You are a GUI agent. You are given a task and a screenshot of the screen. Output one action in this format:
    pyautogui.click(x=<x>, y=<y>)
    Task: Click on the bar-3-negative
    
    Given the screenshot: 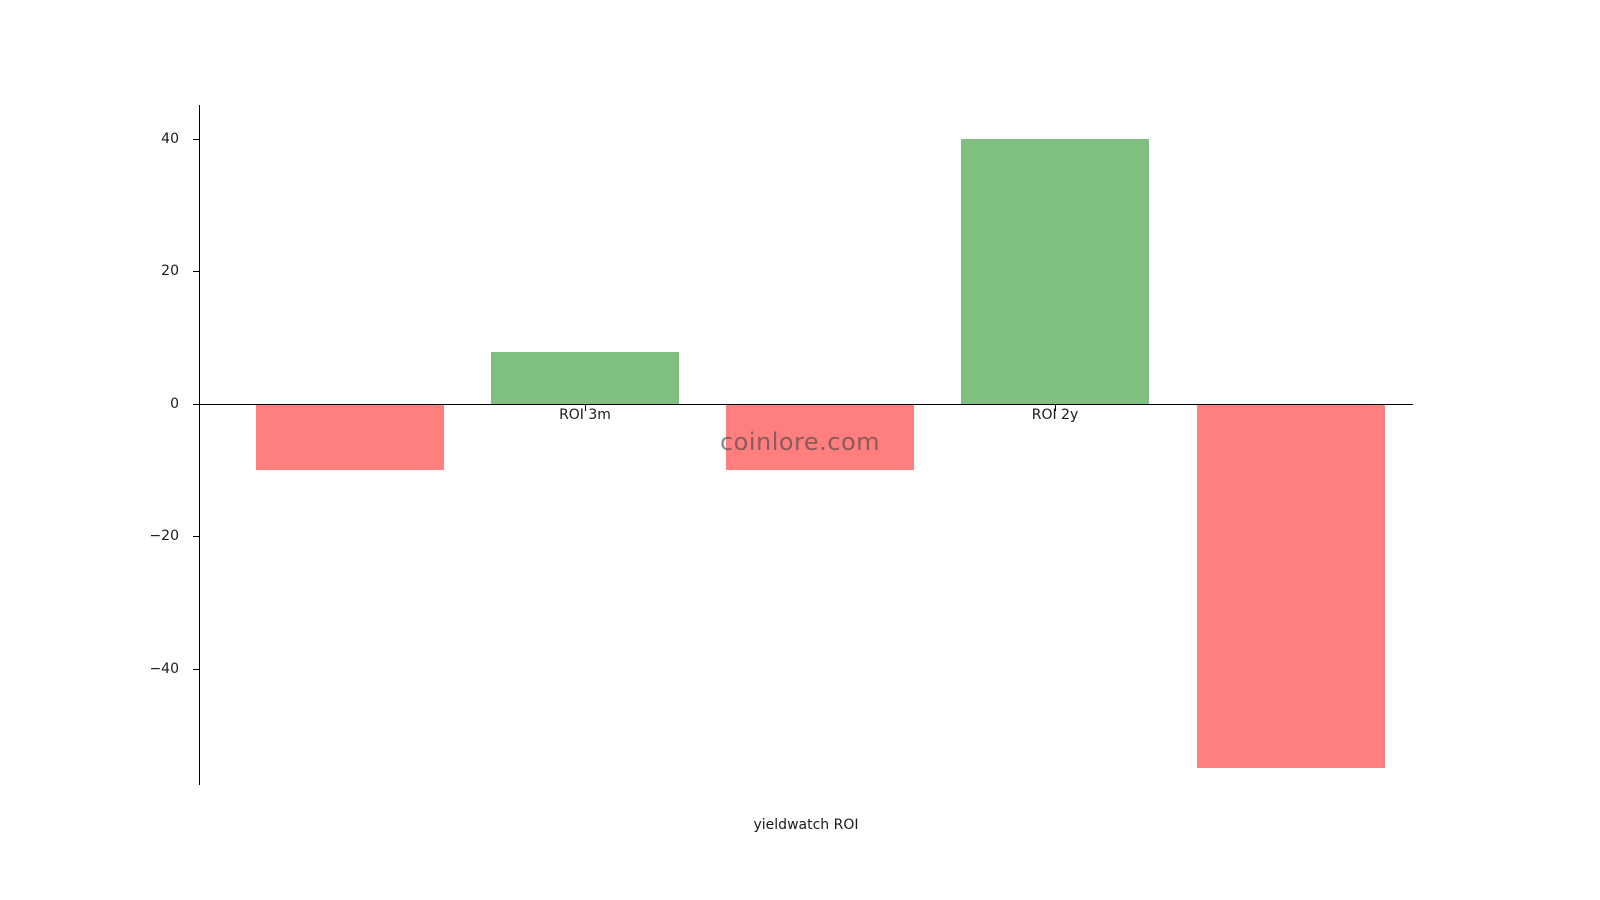 What is the action you would take?
    pyautogui.click(x=820, y=437)
    